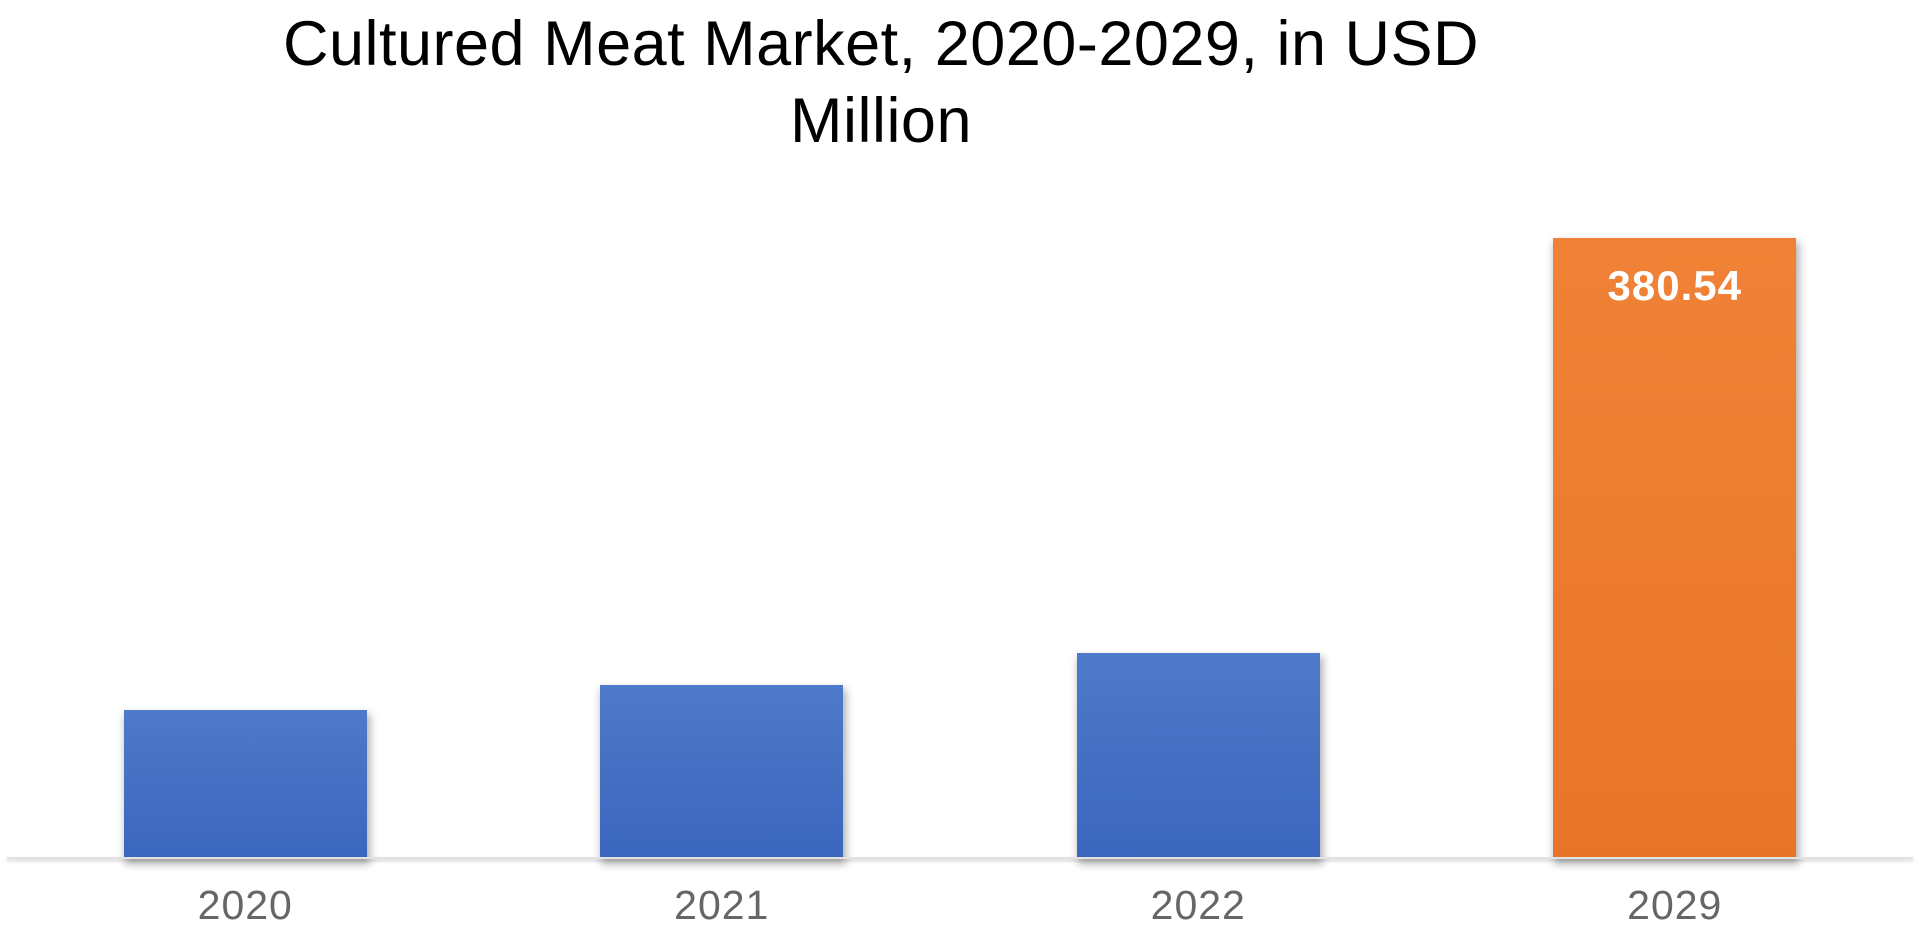  I want to click on category-label-2020: 2020, so click(245, 905).